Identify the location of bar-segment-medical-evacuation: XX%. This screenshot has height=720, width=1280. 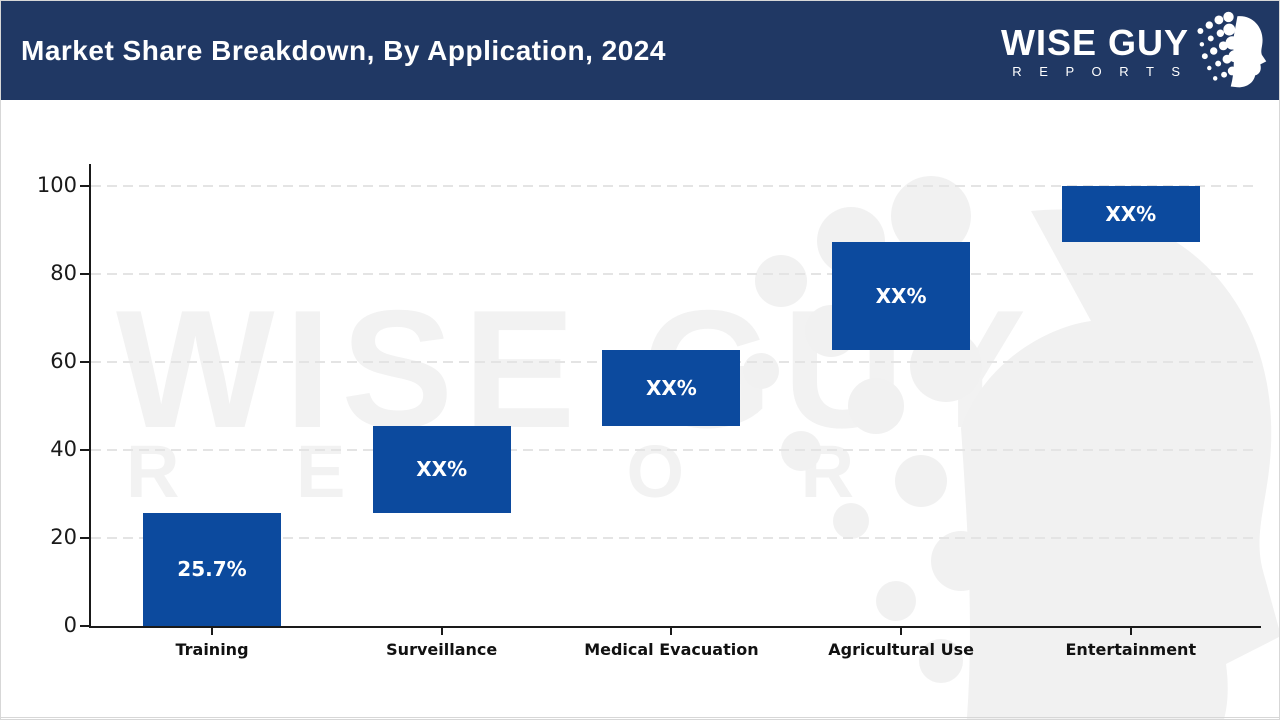
(671, 388).